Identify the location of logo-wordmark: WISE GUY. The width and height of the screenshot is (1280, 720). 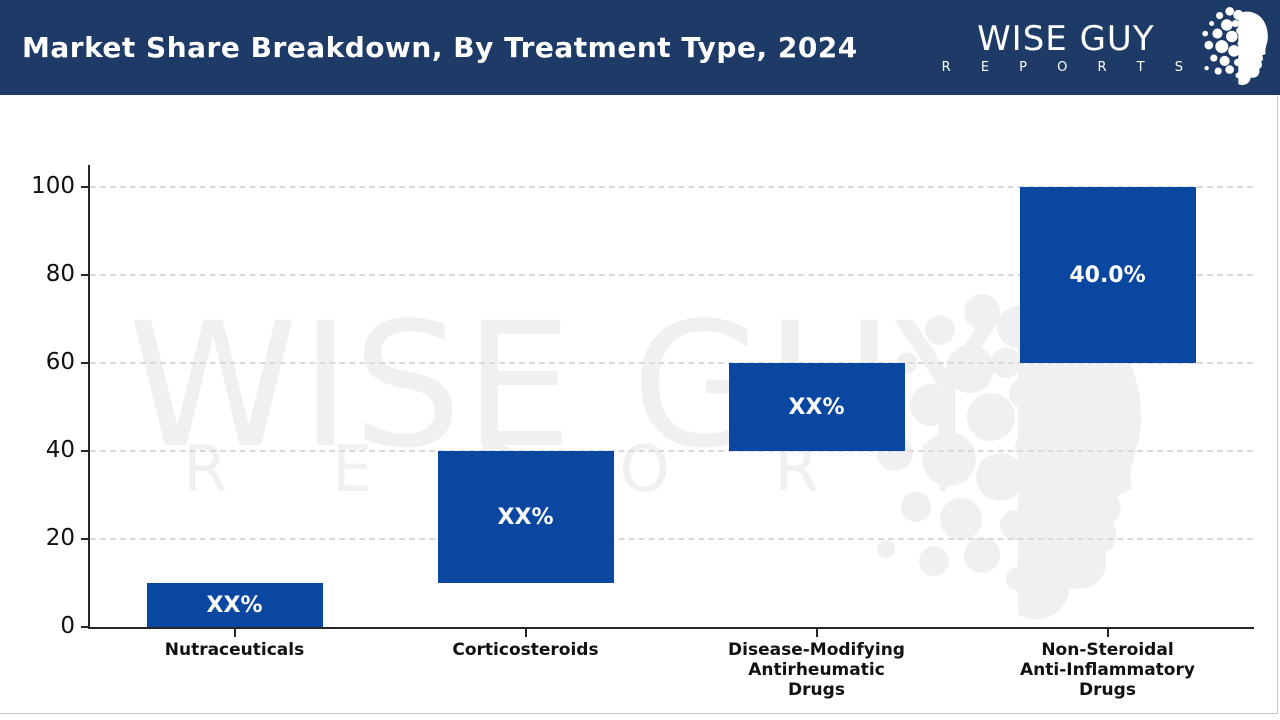
(1066, 38).